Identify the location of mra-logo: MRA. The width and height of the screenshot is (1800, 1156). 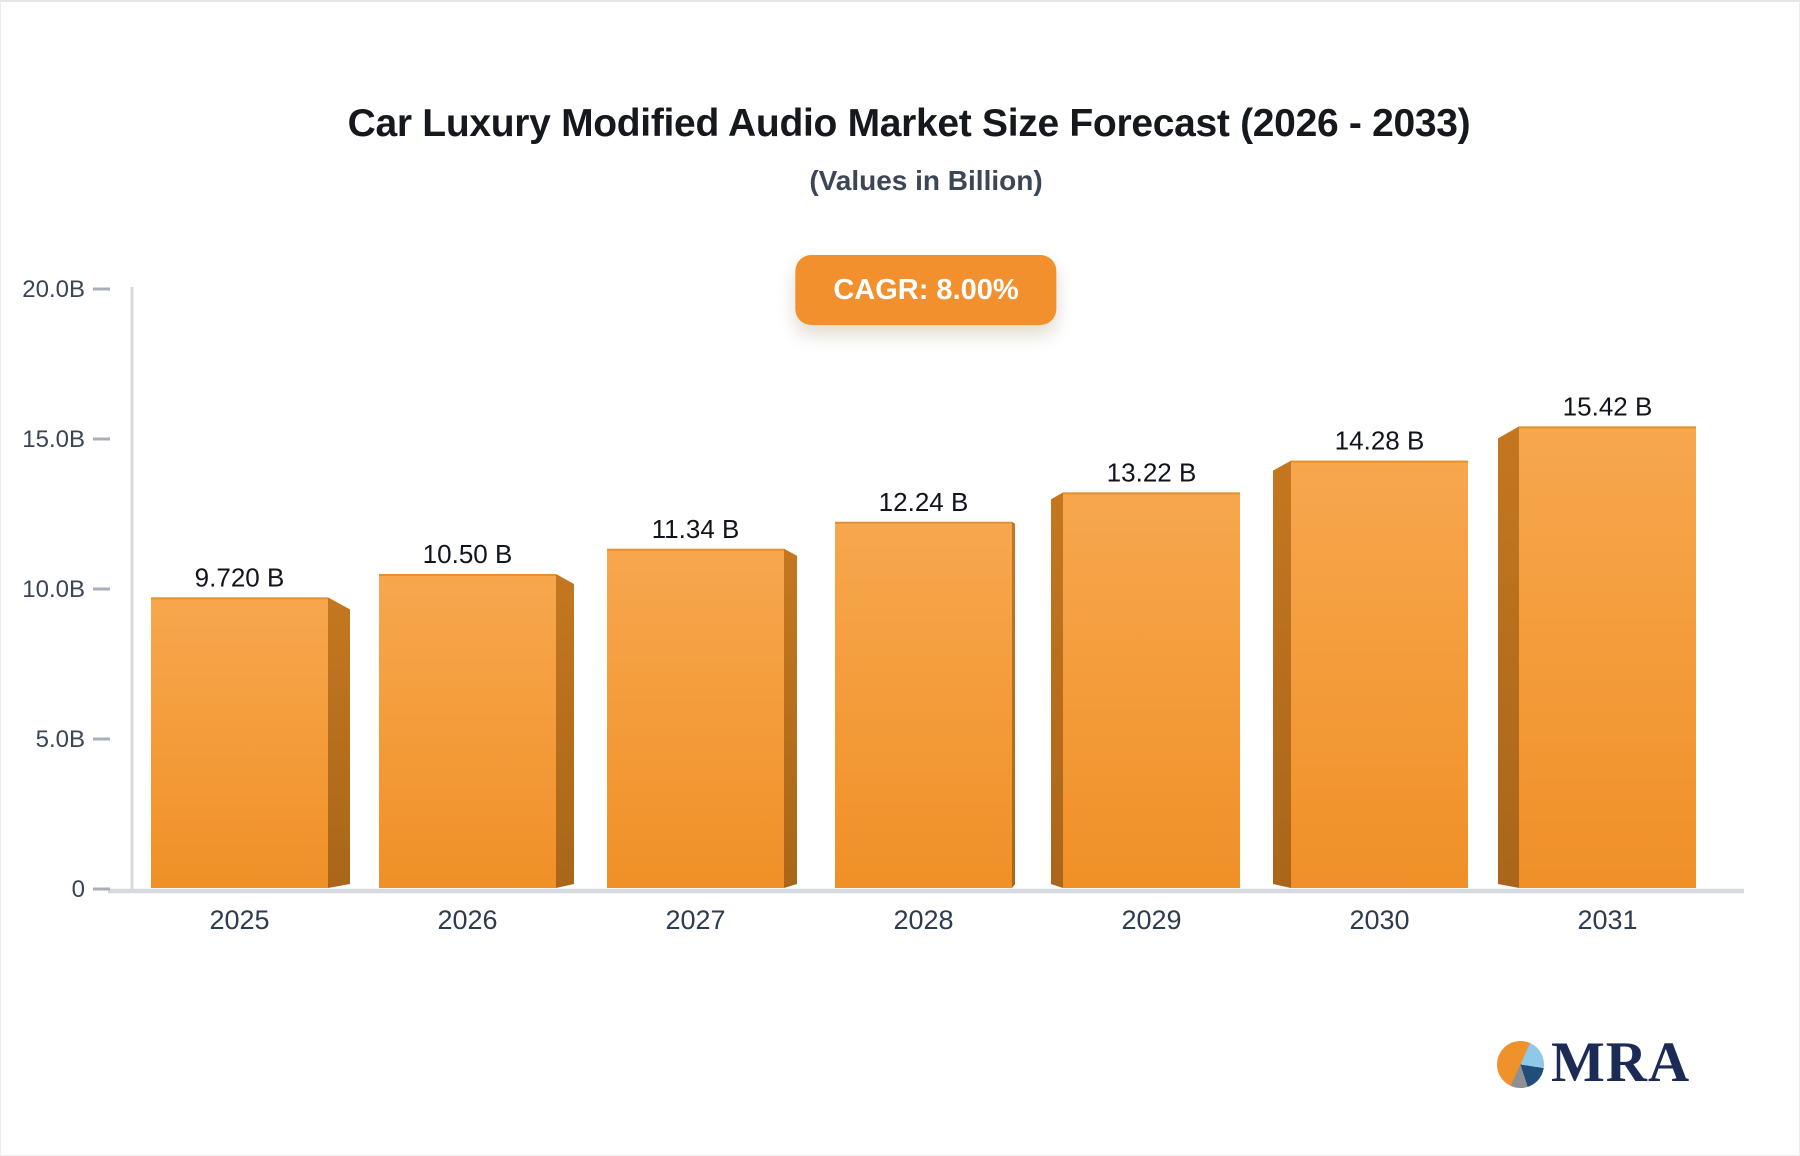
(1593, 1062).